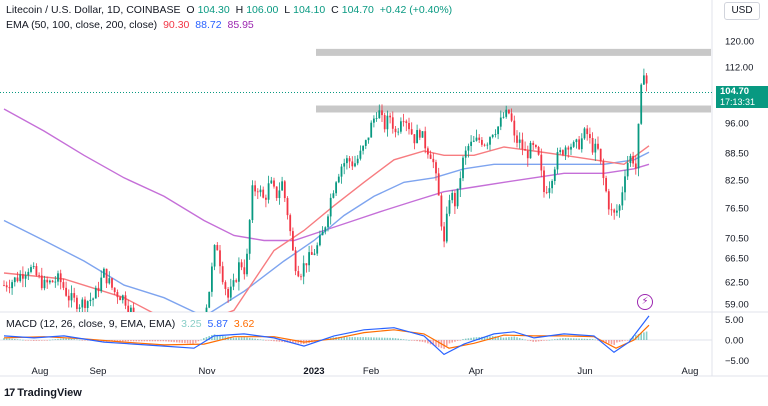  Describe the element at coordinates (82, 25) in the screenshot. I see `ema-label: EMA (50, 100, close, 200, close)` at that location.